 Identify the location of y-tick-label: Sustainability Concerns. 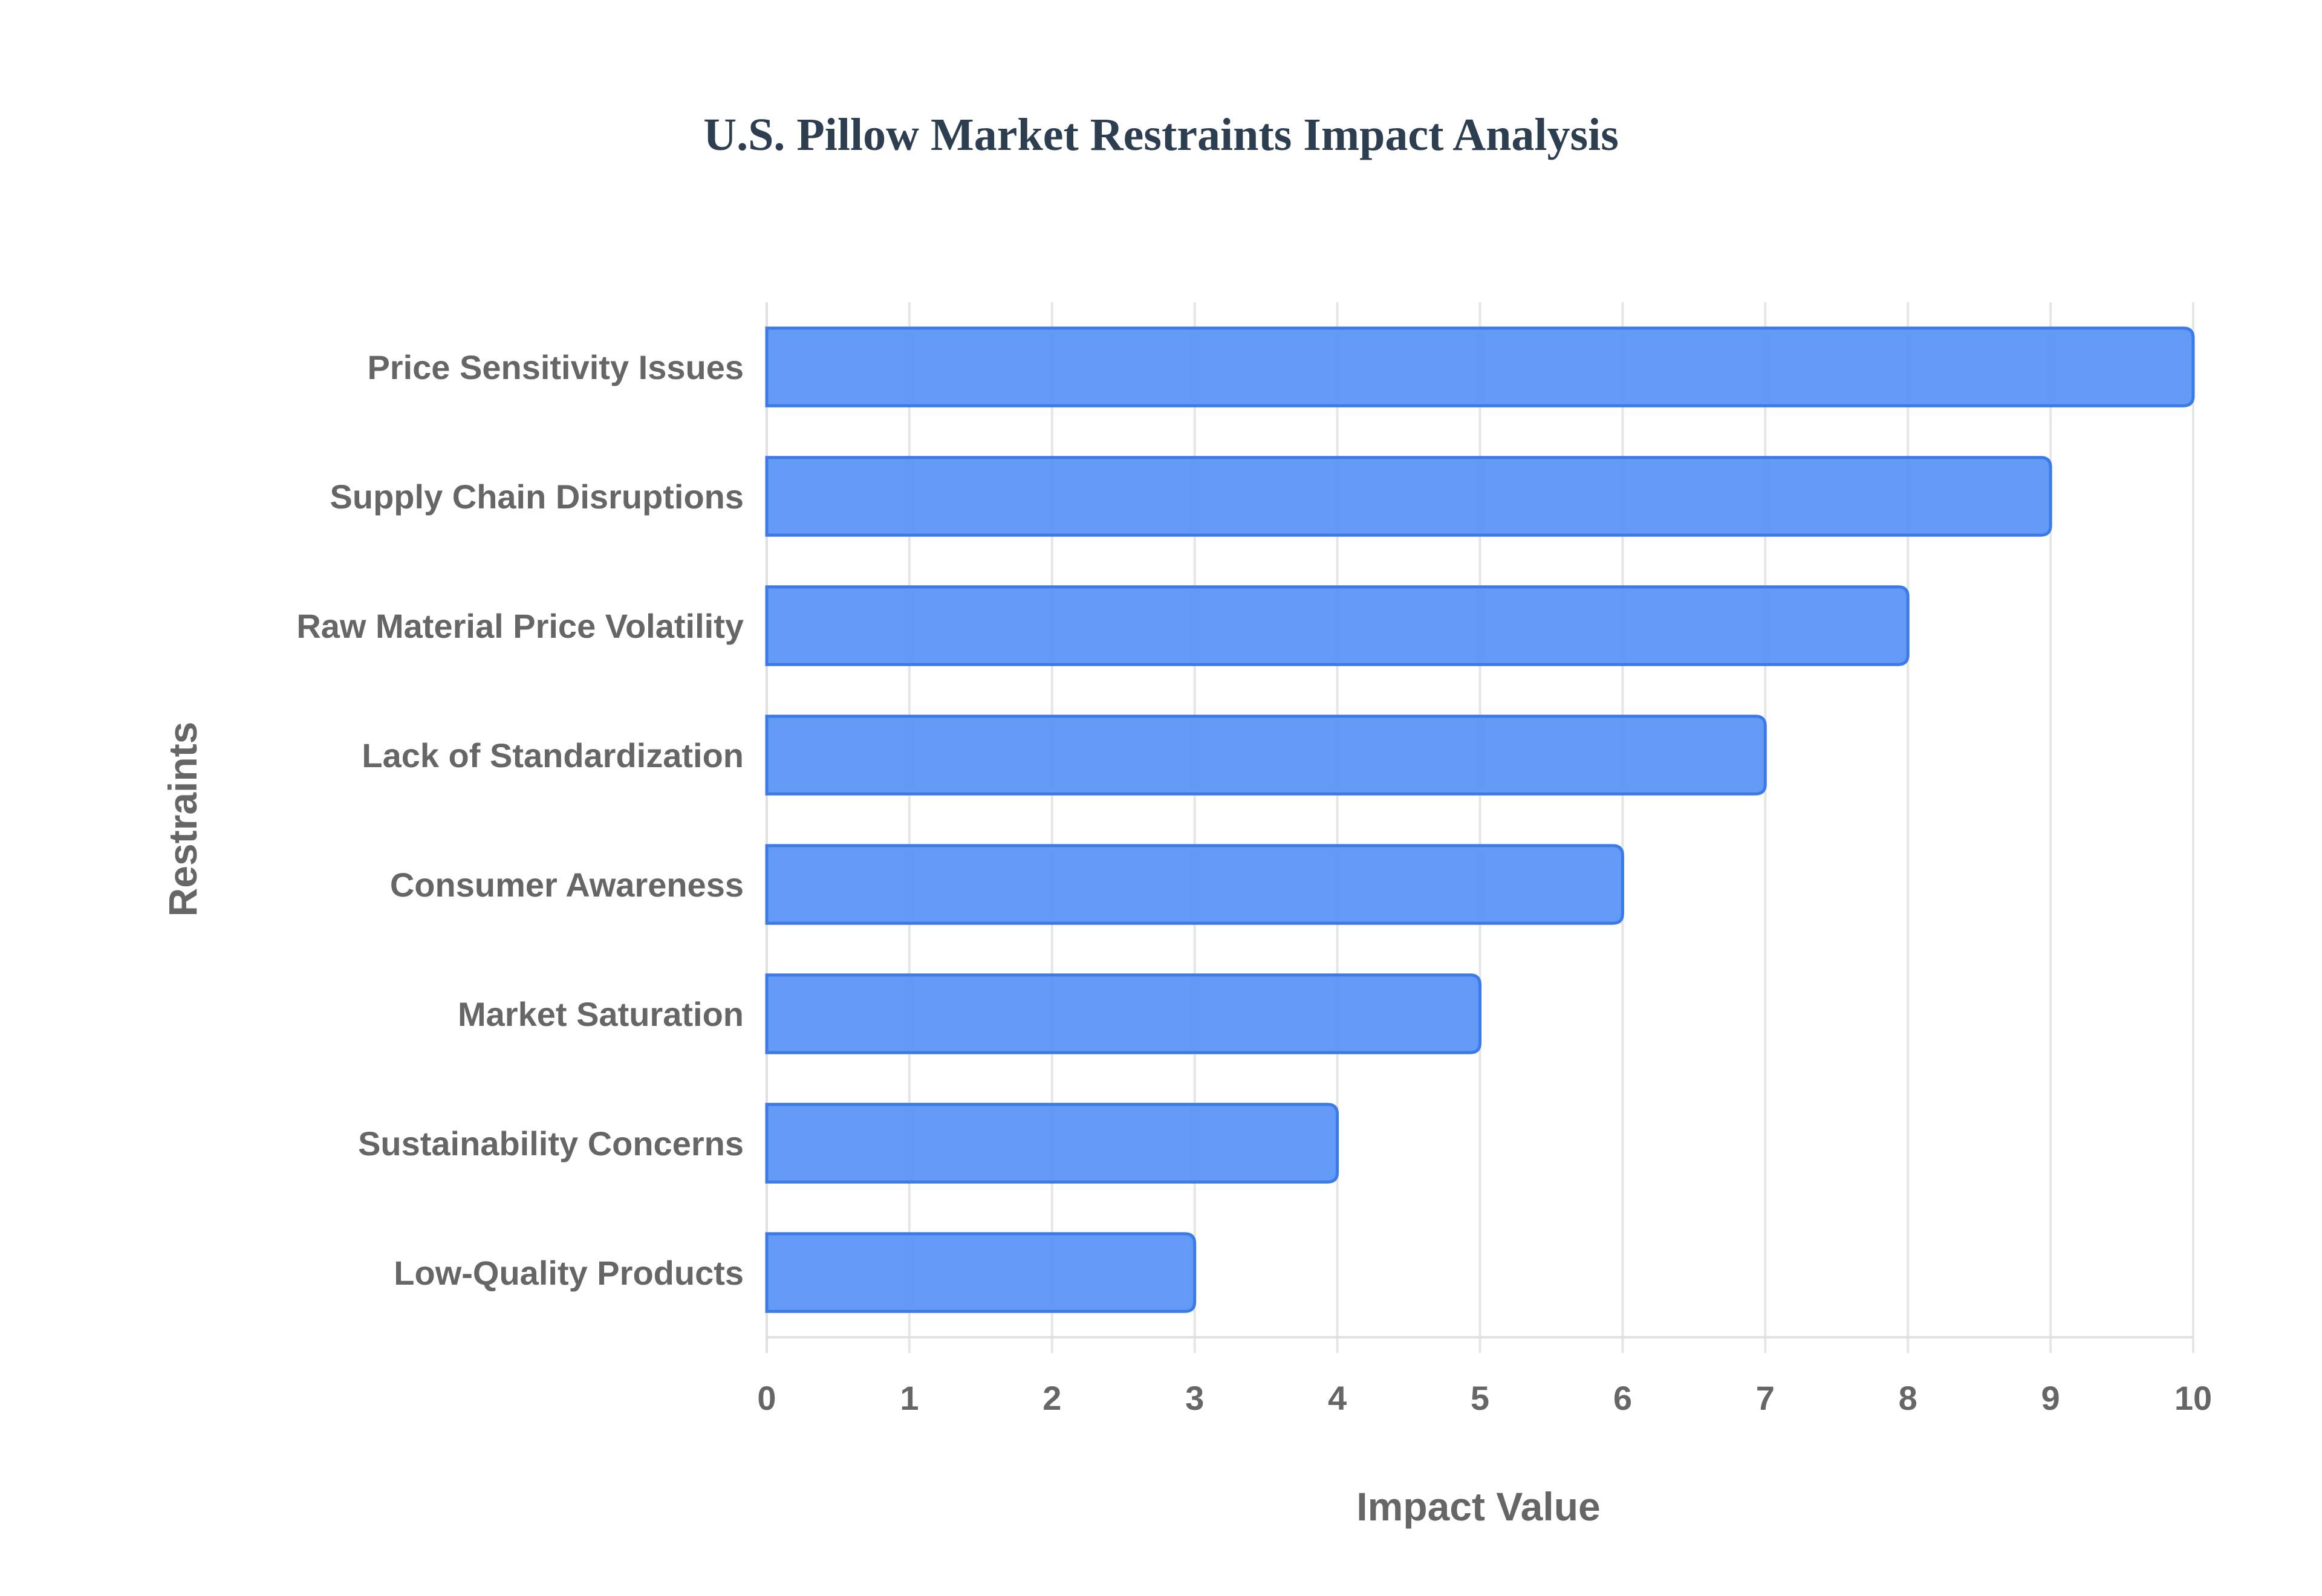
(551, 1143).